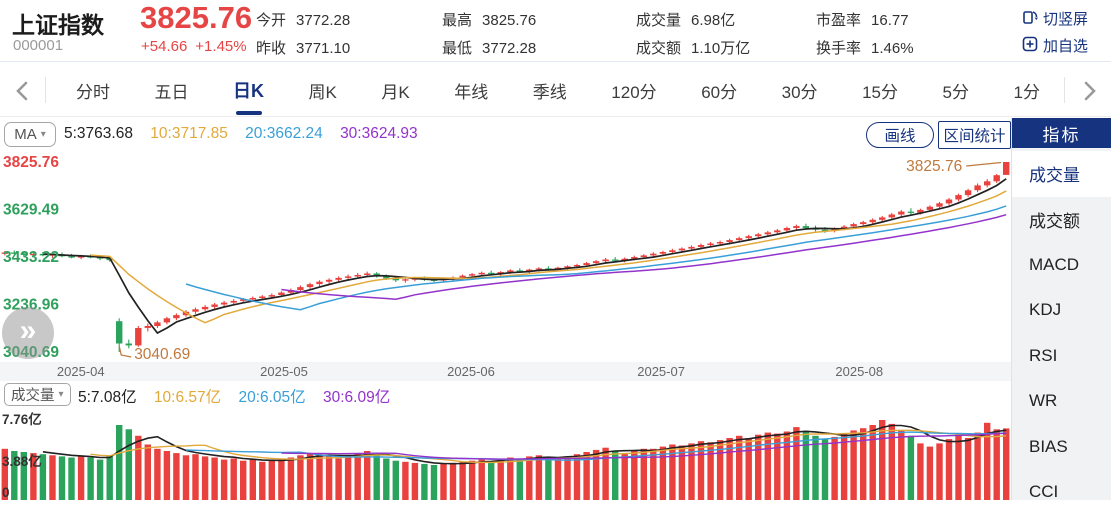  Describe the element at coordinates (1061, 133) in the screenshot. I see `indicator-menu-button: 指标` at that location.